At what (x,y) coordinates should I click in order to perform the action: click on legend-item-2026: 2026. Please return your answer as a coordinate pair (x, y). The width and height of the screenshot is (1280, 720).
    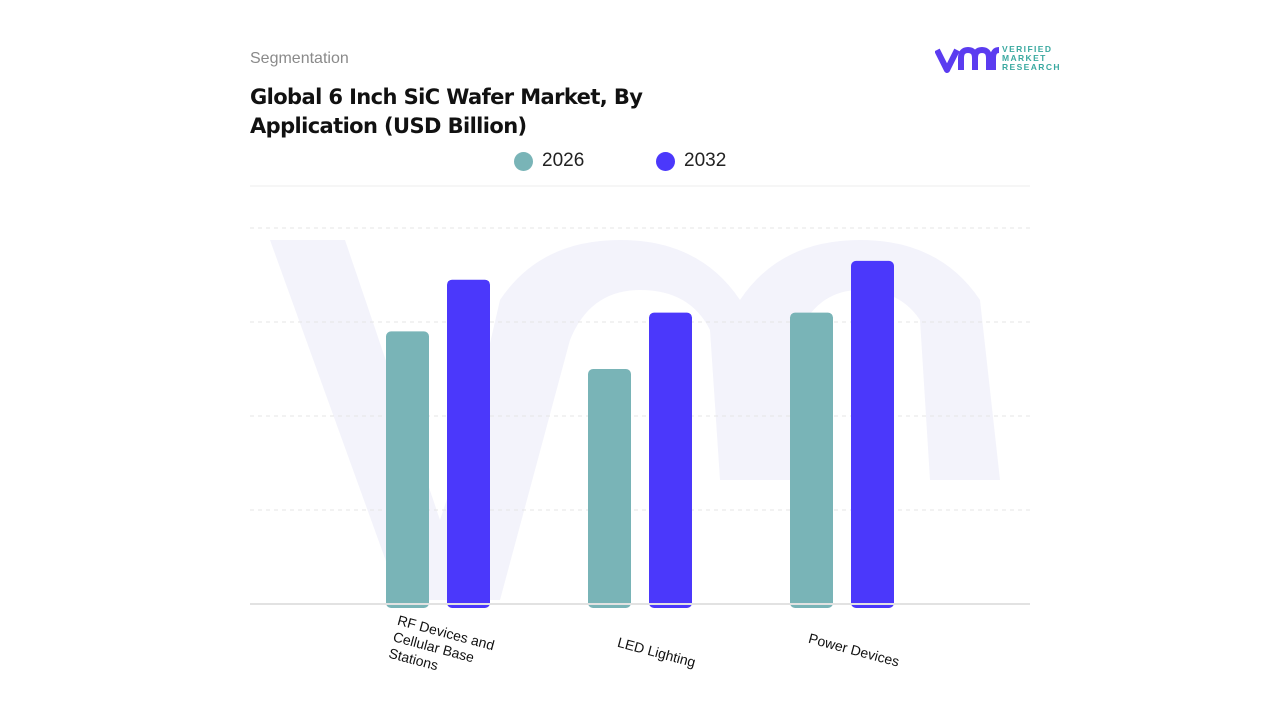
    Looking at the image, I should click on (549, 161).